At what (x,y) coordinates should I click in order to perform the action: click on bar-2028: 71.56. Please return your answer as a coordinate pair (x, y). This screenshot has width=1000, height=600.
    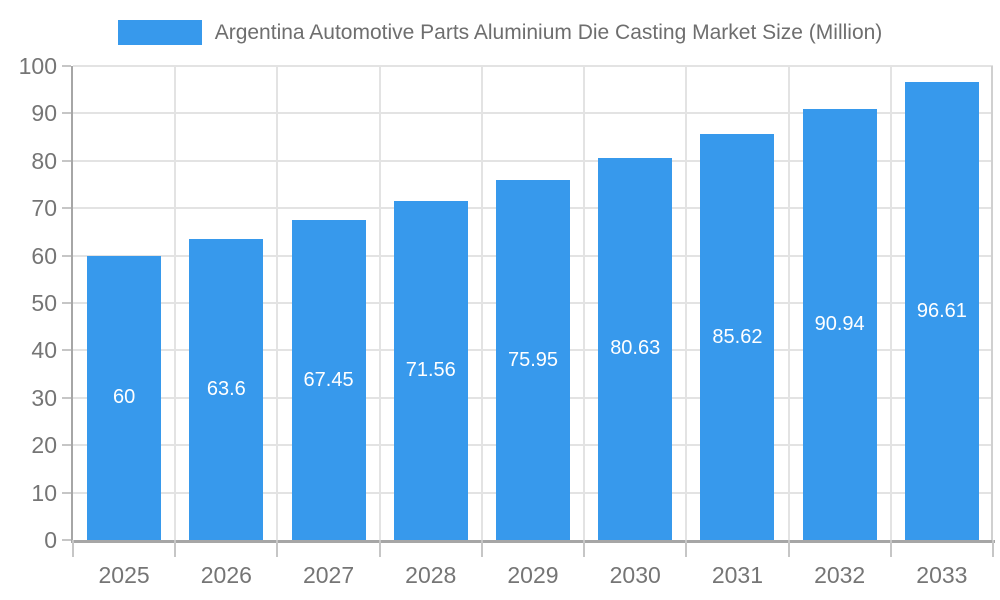
    Looking at the image, I should click on (430, 370).